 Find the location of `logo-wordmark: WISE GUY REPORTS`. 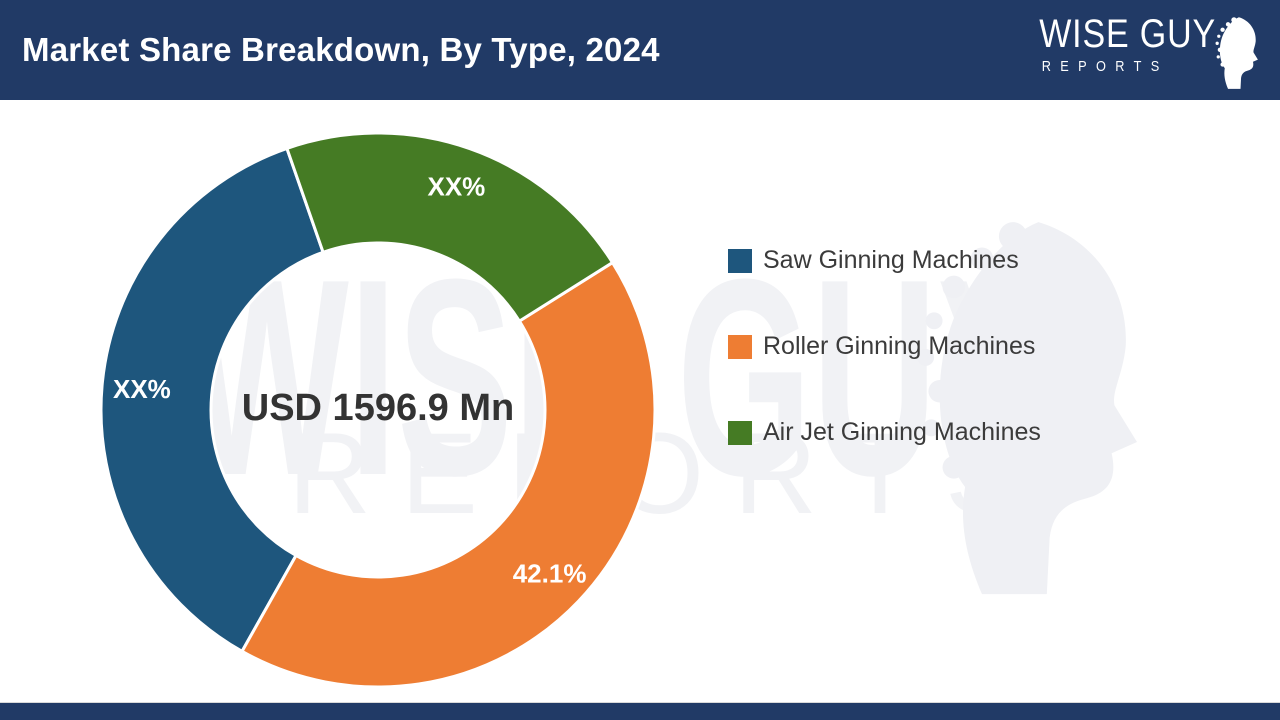

logo-wordmark: WISE GUY REPORTS is located at coordinates (1127, 44).